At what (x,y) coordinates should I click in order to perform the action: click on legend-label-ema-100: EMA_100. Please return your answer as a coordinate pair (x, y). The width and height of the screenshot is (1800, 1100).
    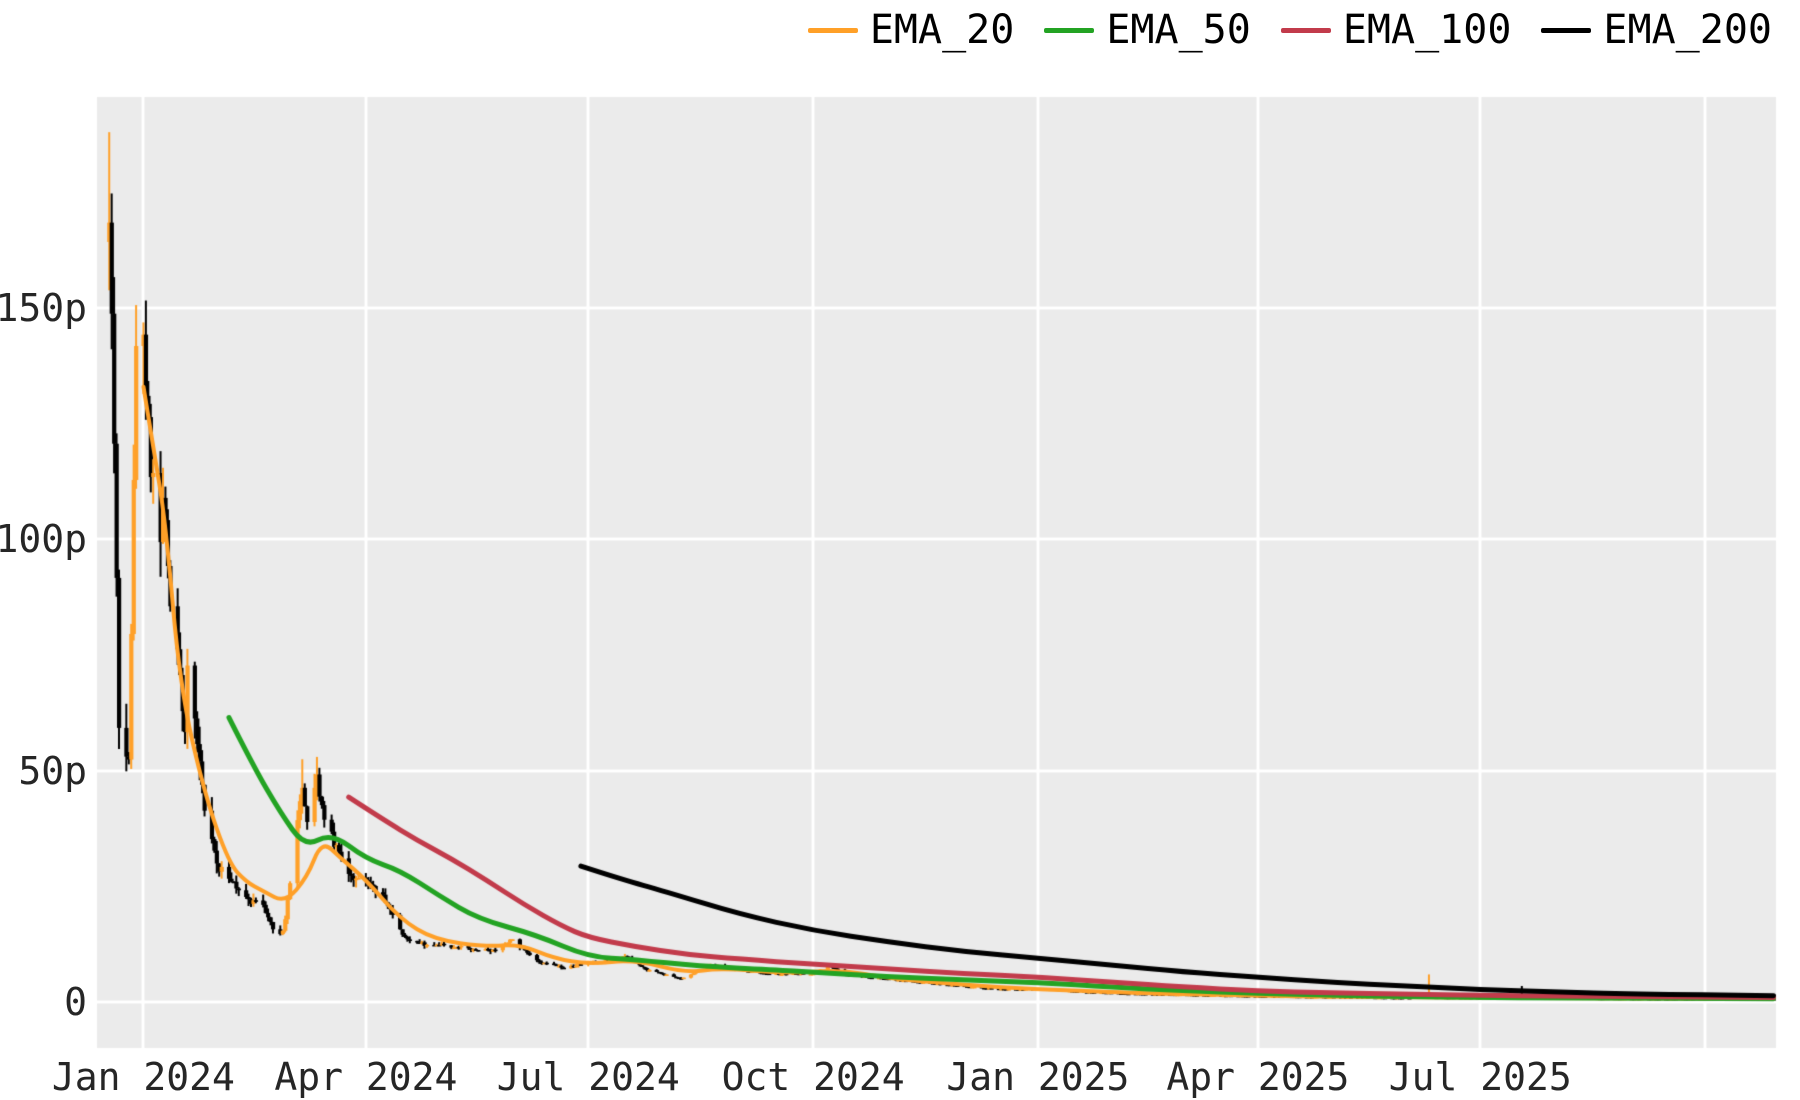
    Looking at the image, I should click on (1427, 30).